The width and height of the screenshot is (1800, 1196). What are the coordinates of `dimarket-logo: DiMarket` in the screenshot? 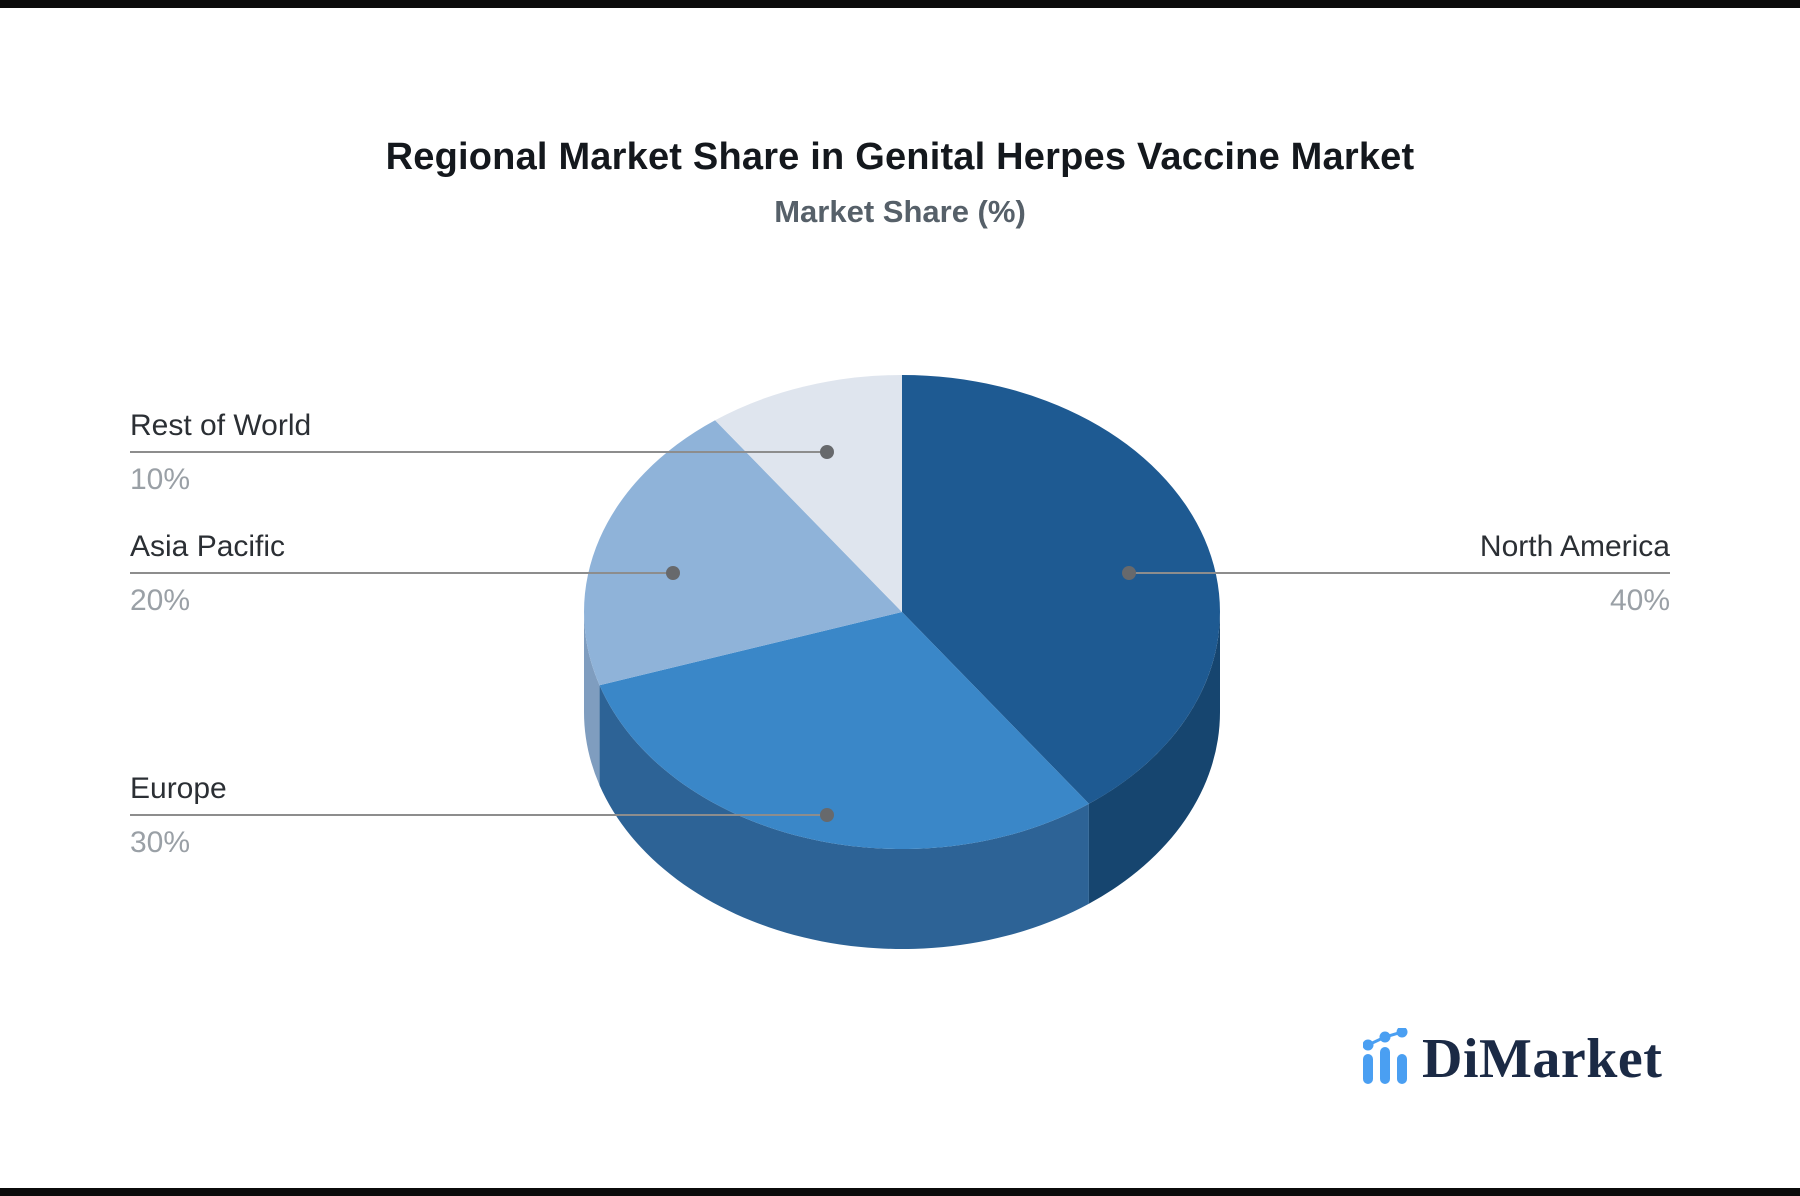 It's located at (1513, 1059).